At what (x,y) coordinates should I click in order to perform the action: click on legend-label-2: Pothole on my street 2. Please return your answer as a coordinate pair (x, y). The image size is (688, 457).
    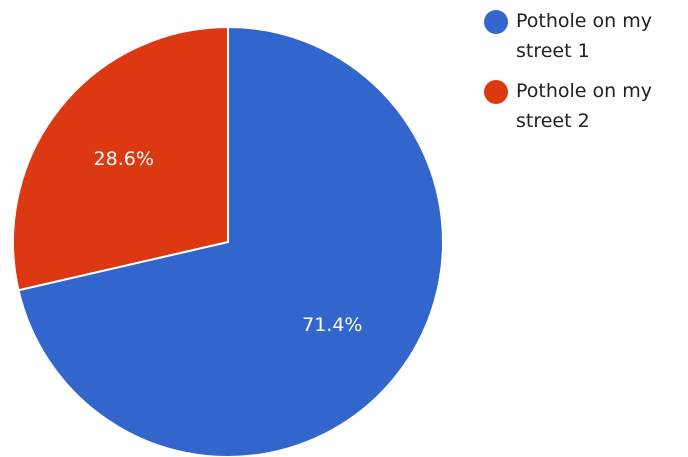
    Looking at the image, I should click on (584, 106).